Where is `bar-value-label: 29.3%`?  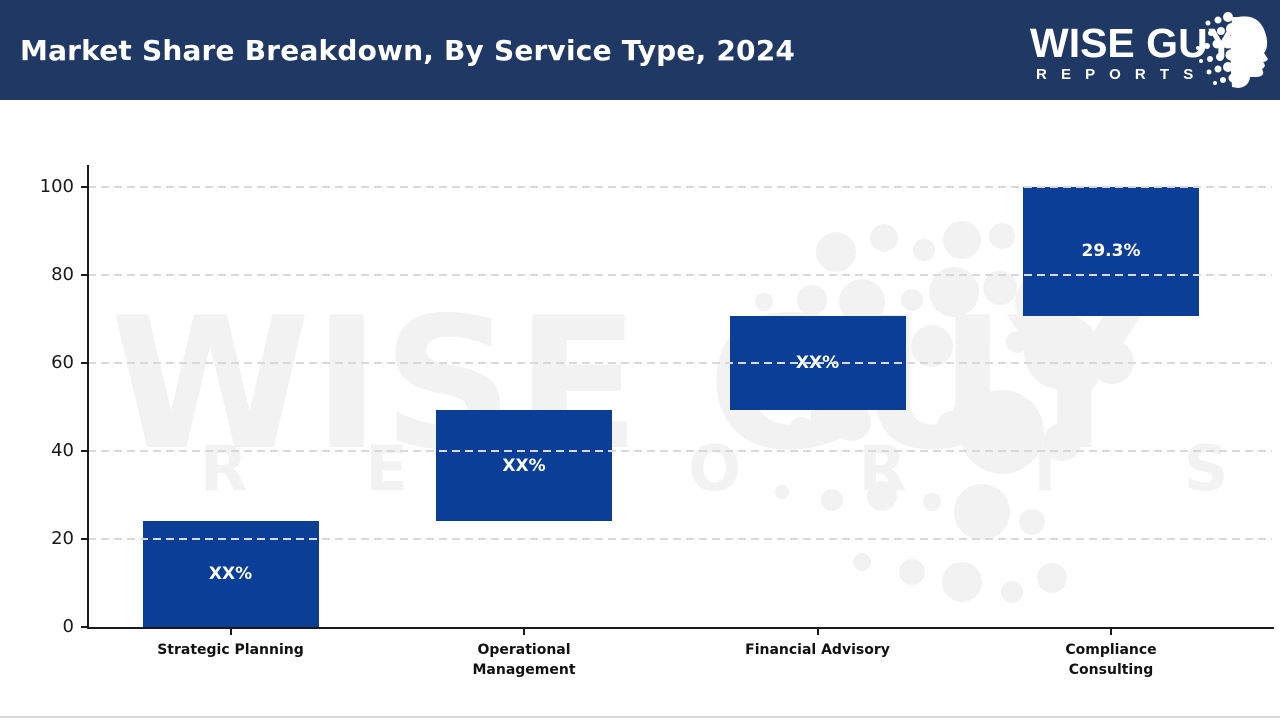 bar-value-label: 29.3% is located at coordinates (1111, 251).